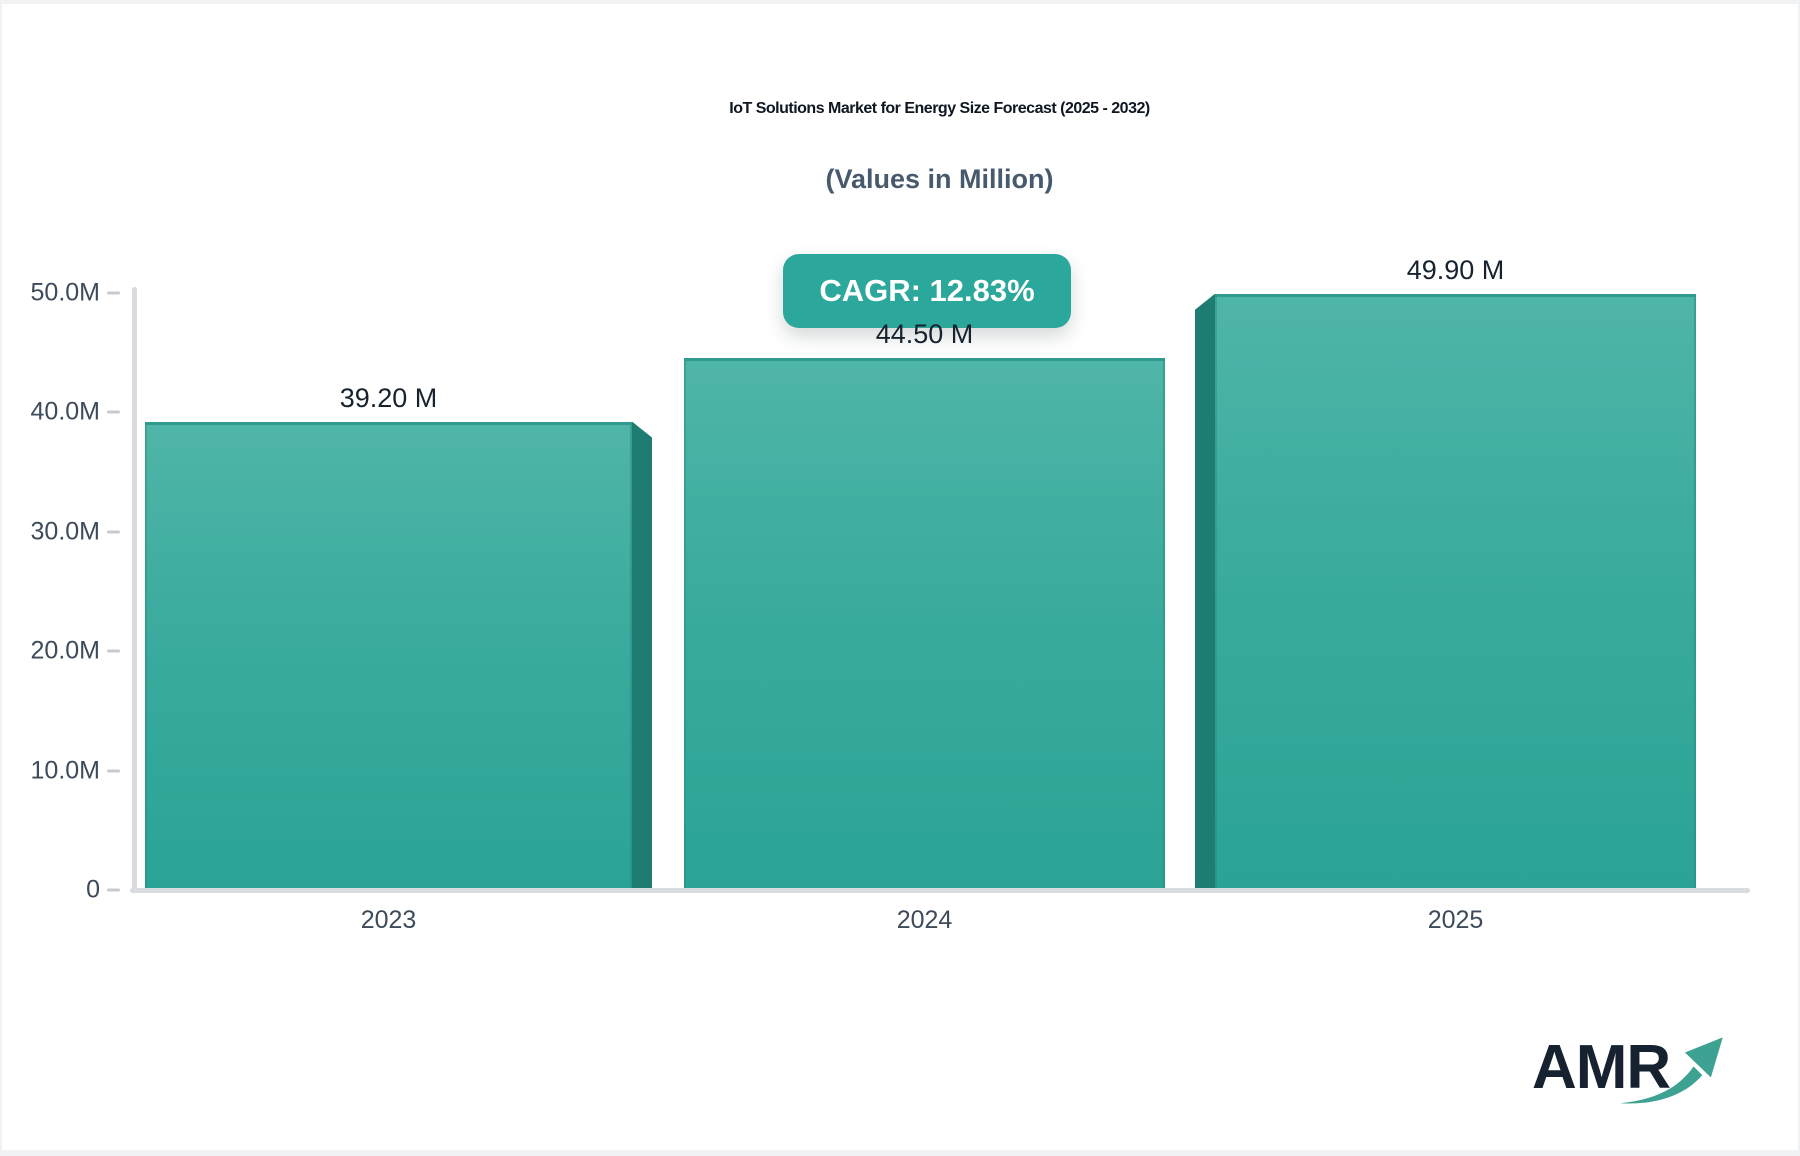  Describe the element at coordinates (65, 292) in the screenshot. I see `y-tick-label-50.0M: 50.0M` at that location.